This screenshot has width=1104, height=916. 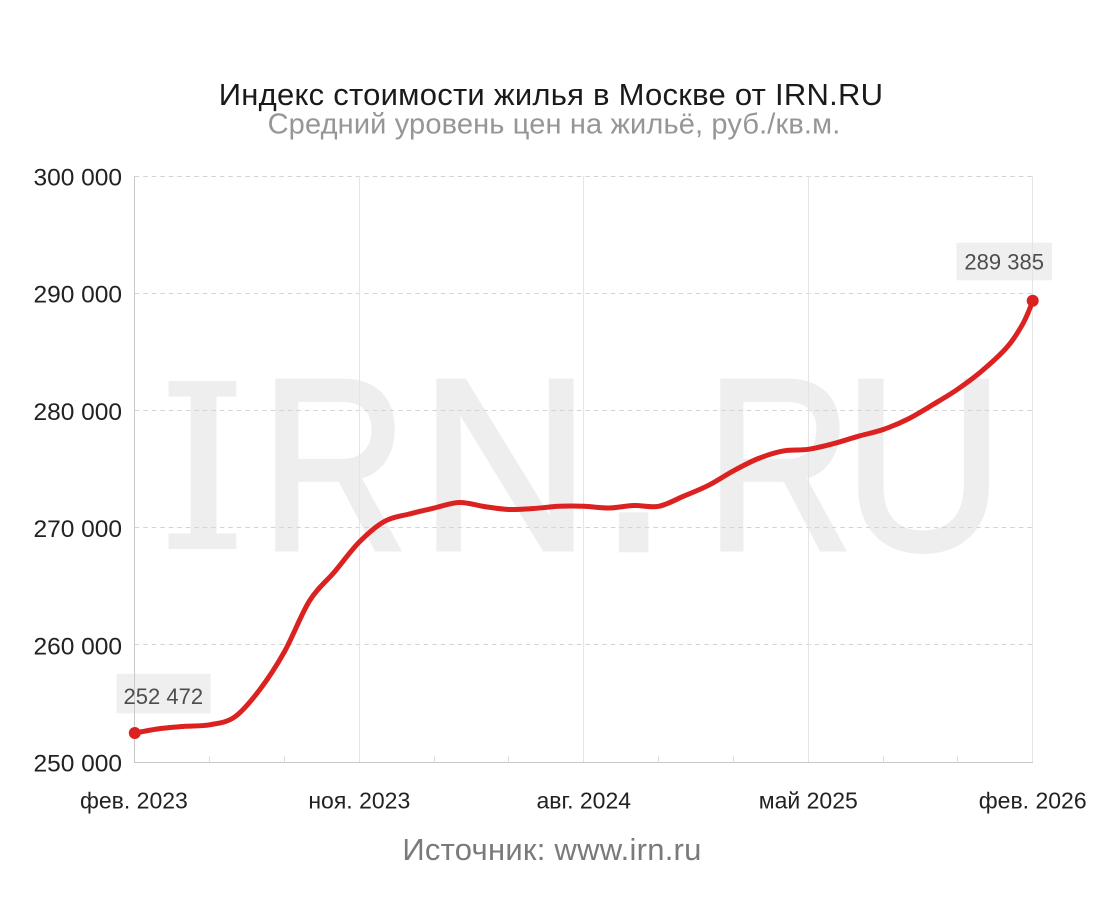 What do you see at coordinates (77, 178) in the screenshot?
I see `svg-text: 300 000` at bounding box center [77, 178].